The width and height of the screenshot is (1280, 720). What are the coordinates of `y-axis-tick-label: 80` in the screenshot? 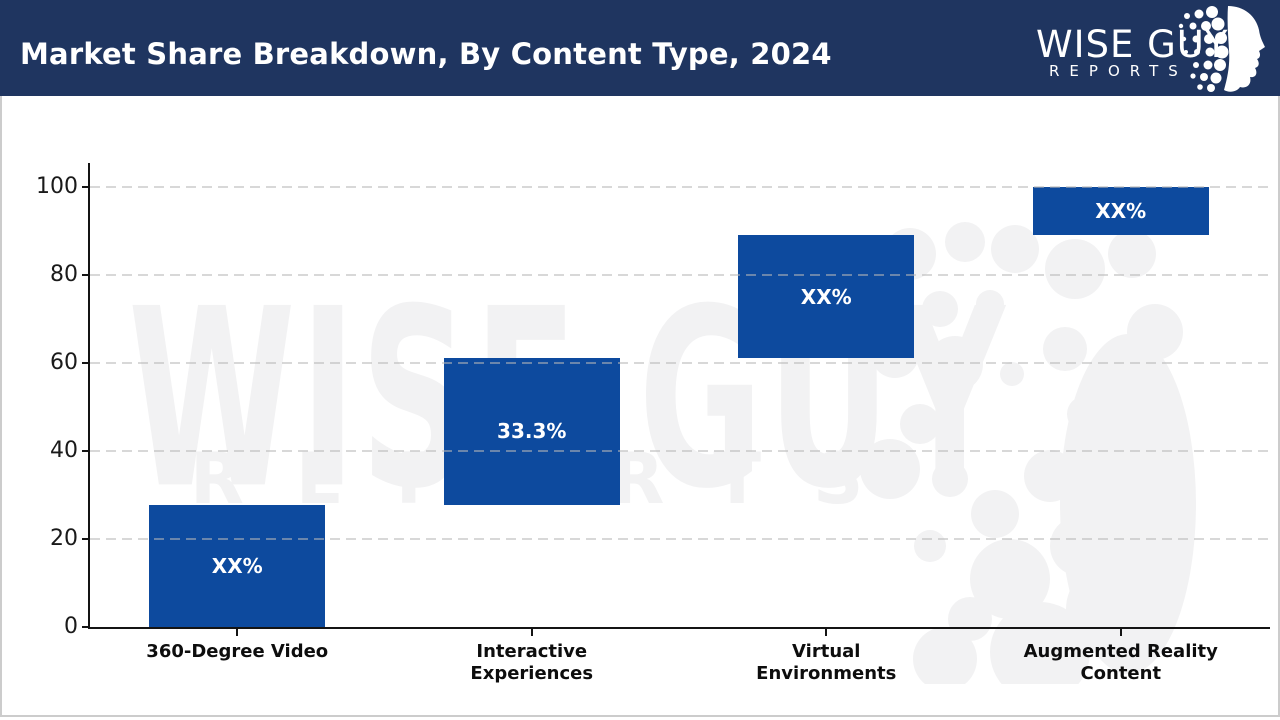 It's located at (64, 274).